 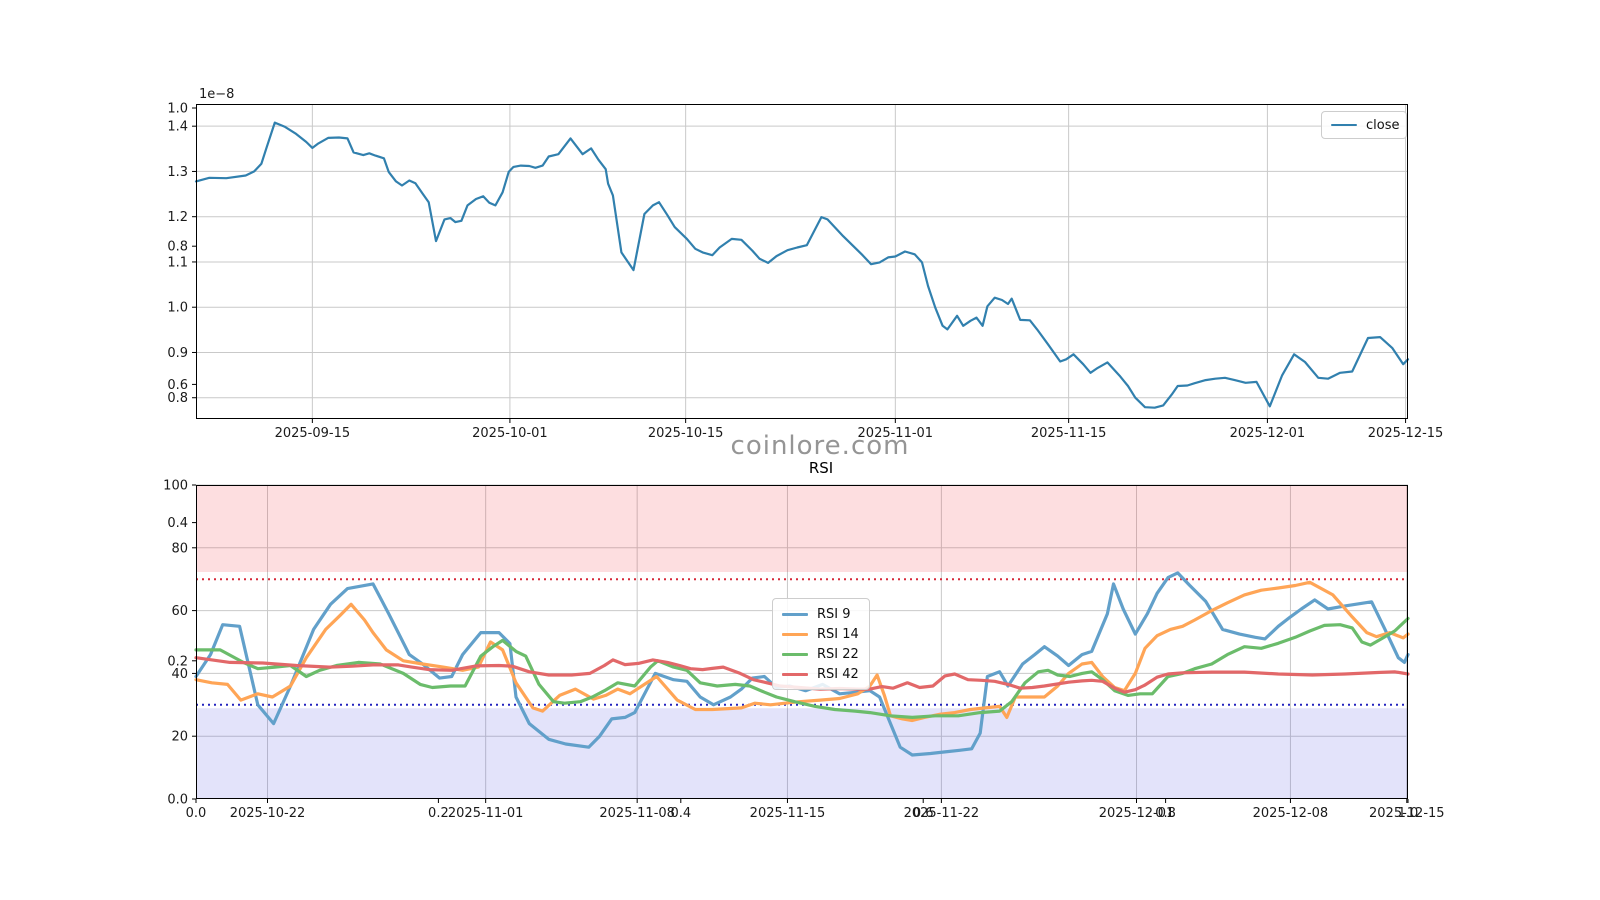 I want to click on legend-entry-close: close, so click(x=1365, y=125).